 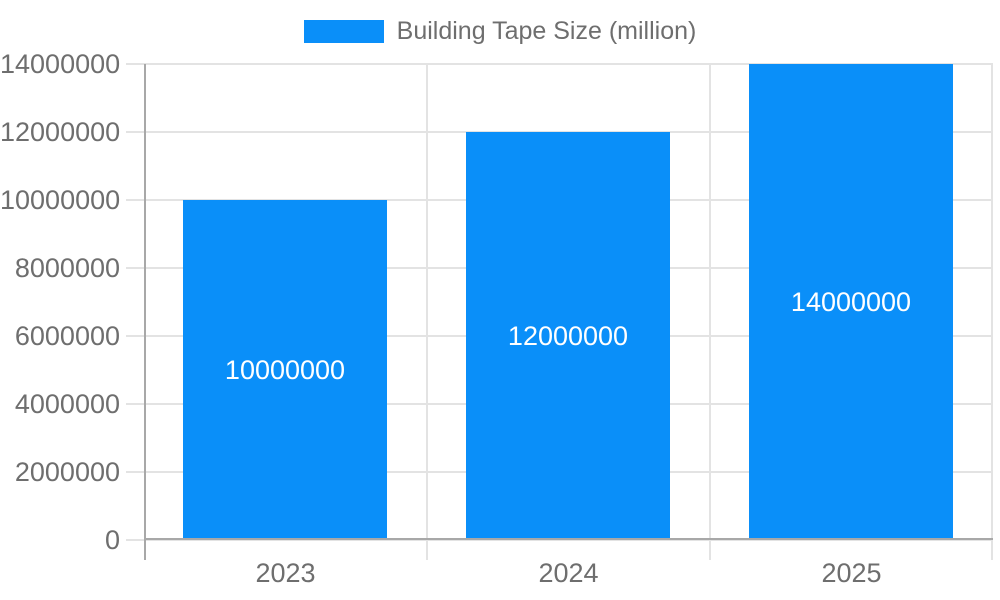 What do you see at coordinates (60, 200) in the screenshot?
I see `y-axis-label: 10000000` at bounding box center [60, 200].